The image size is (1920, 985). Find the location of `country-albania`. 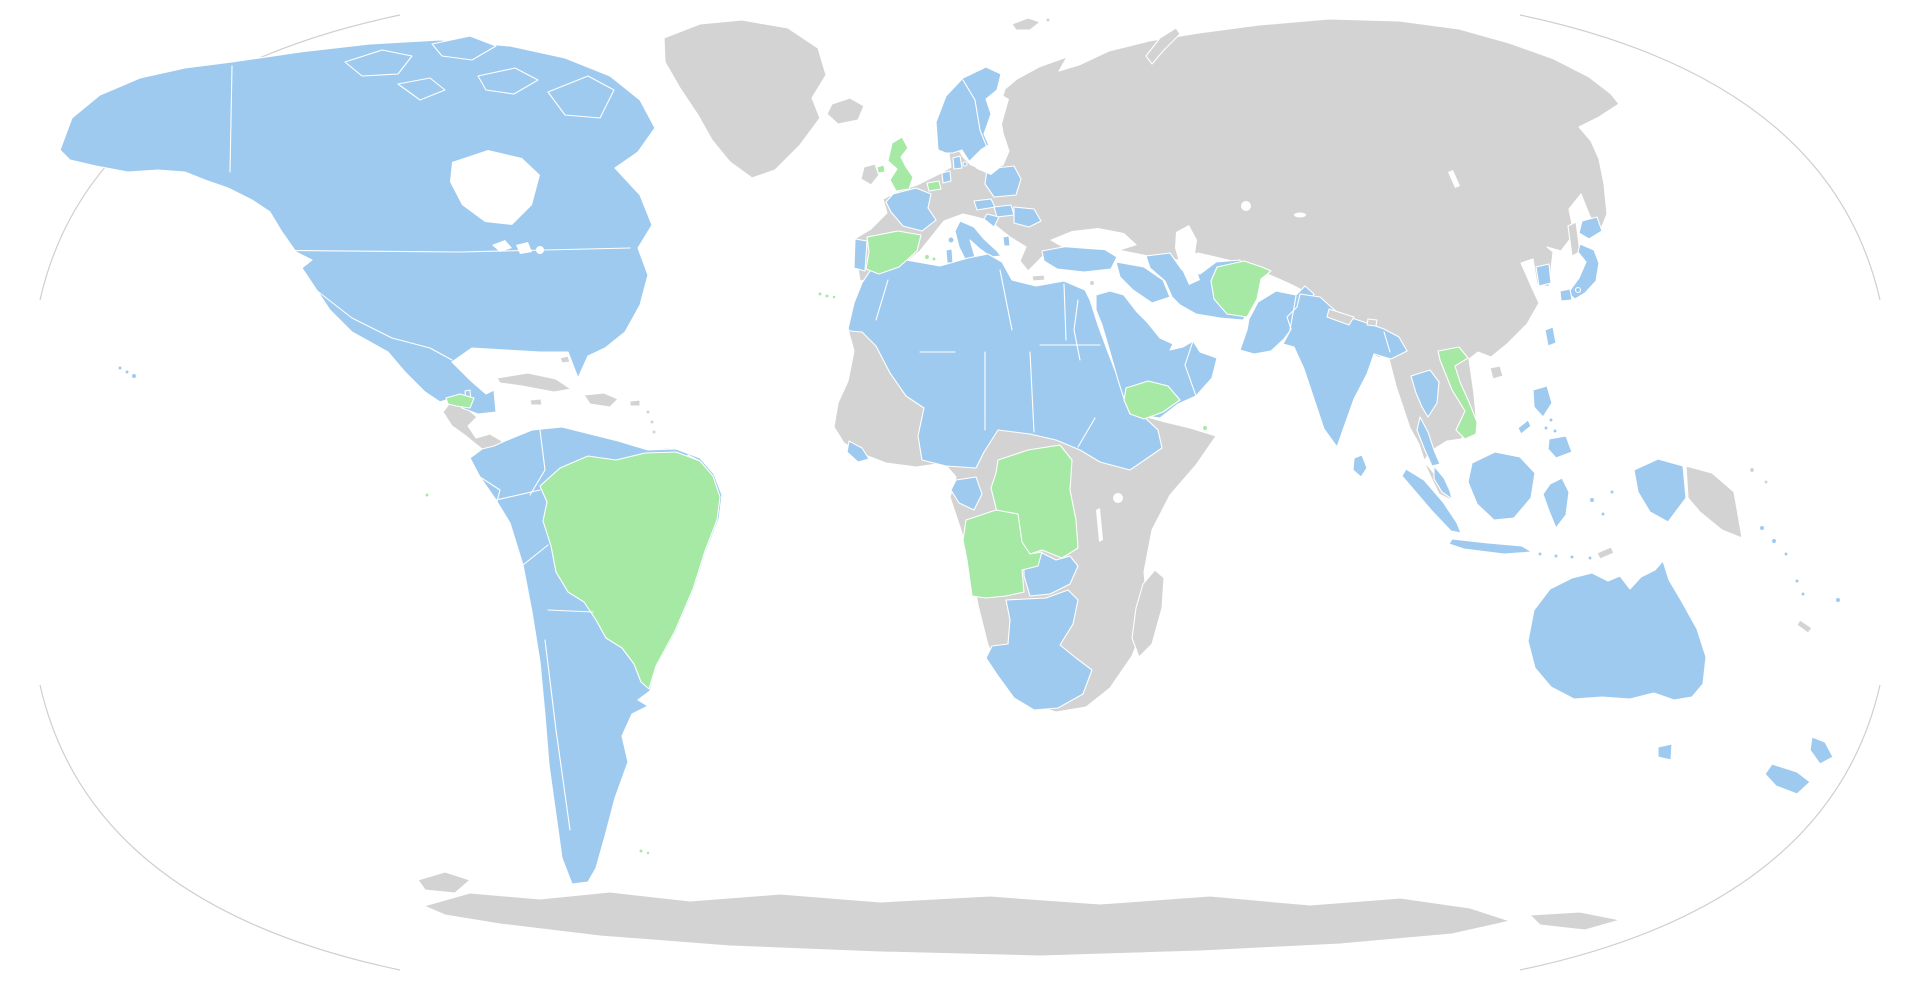

country-albania is located at coordinates (1006, 241).